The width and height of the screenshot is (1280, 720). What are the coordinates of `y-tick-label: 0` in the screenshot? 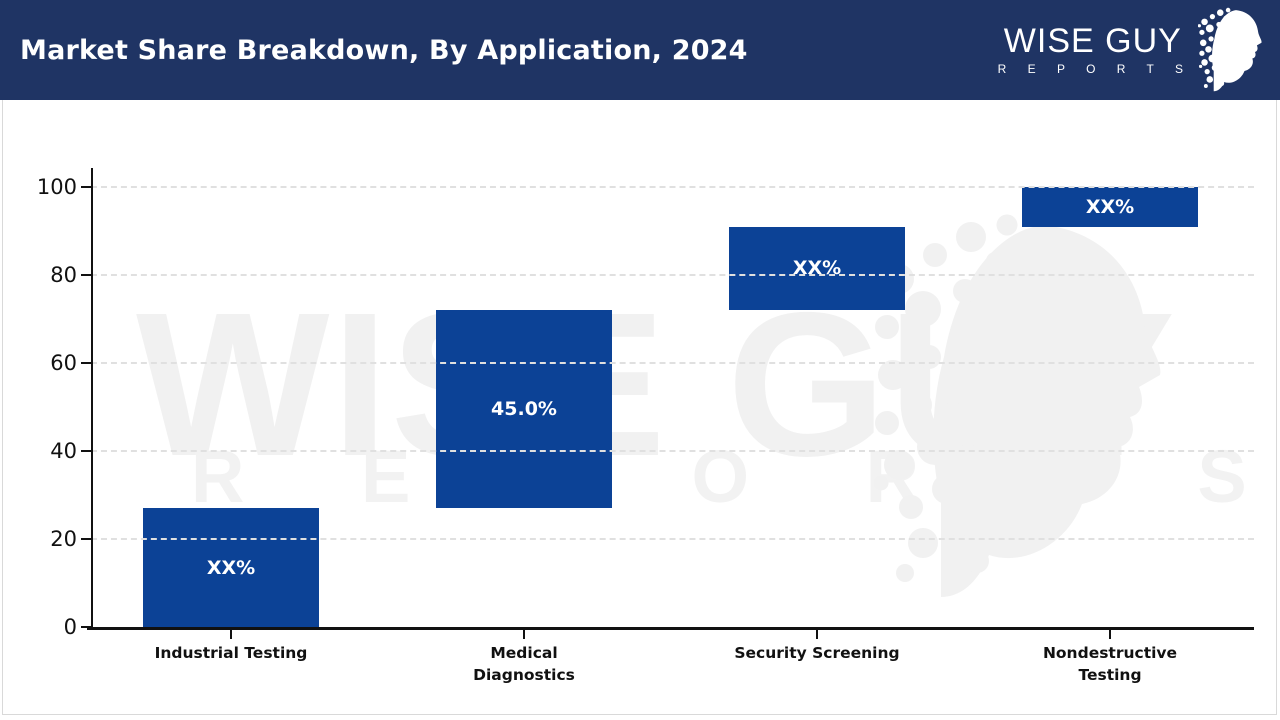 It's located at (70, 627).